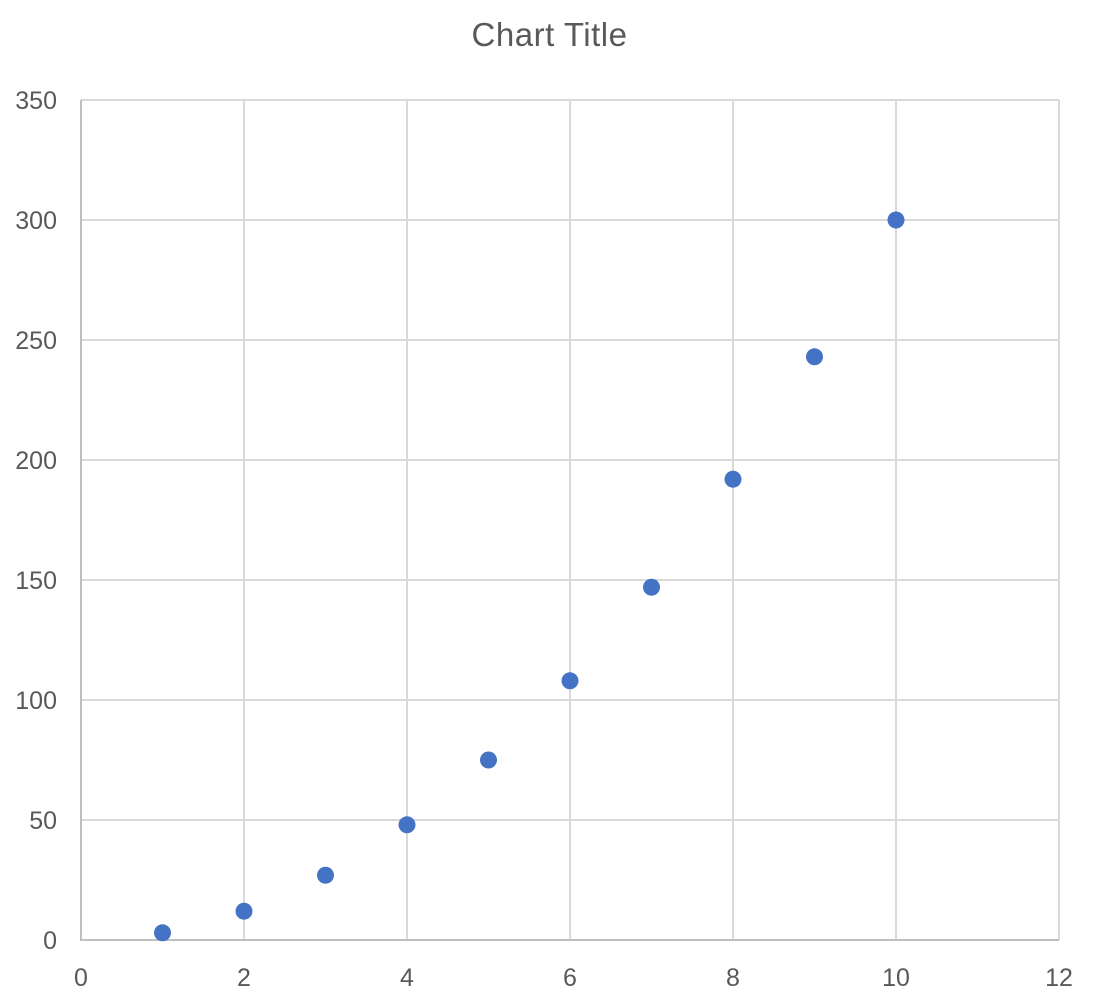 The image size is (1099, 1001). I want to click on x-axis-tick-label: 6, so click(570, 978).